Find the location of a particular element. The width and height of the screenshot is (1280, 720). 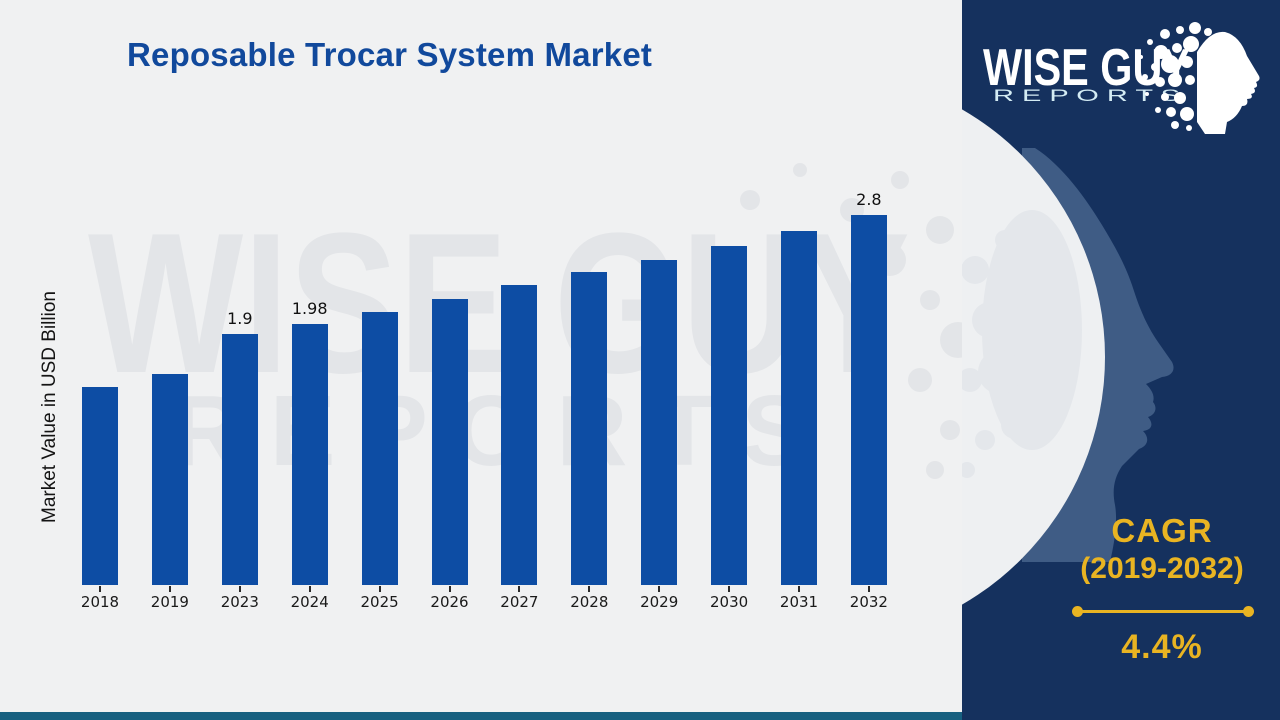

bar-value-label: 2.8 is located at coordinates (869, 199).